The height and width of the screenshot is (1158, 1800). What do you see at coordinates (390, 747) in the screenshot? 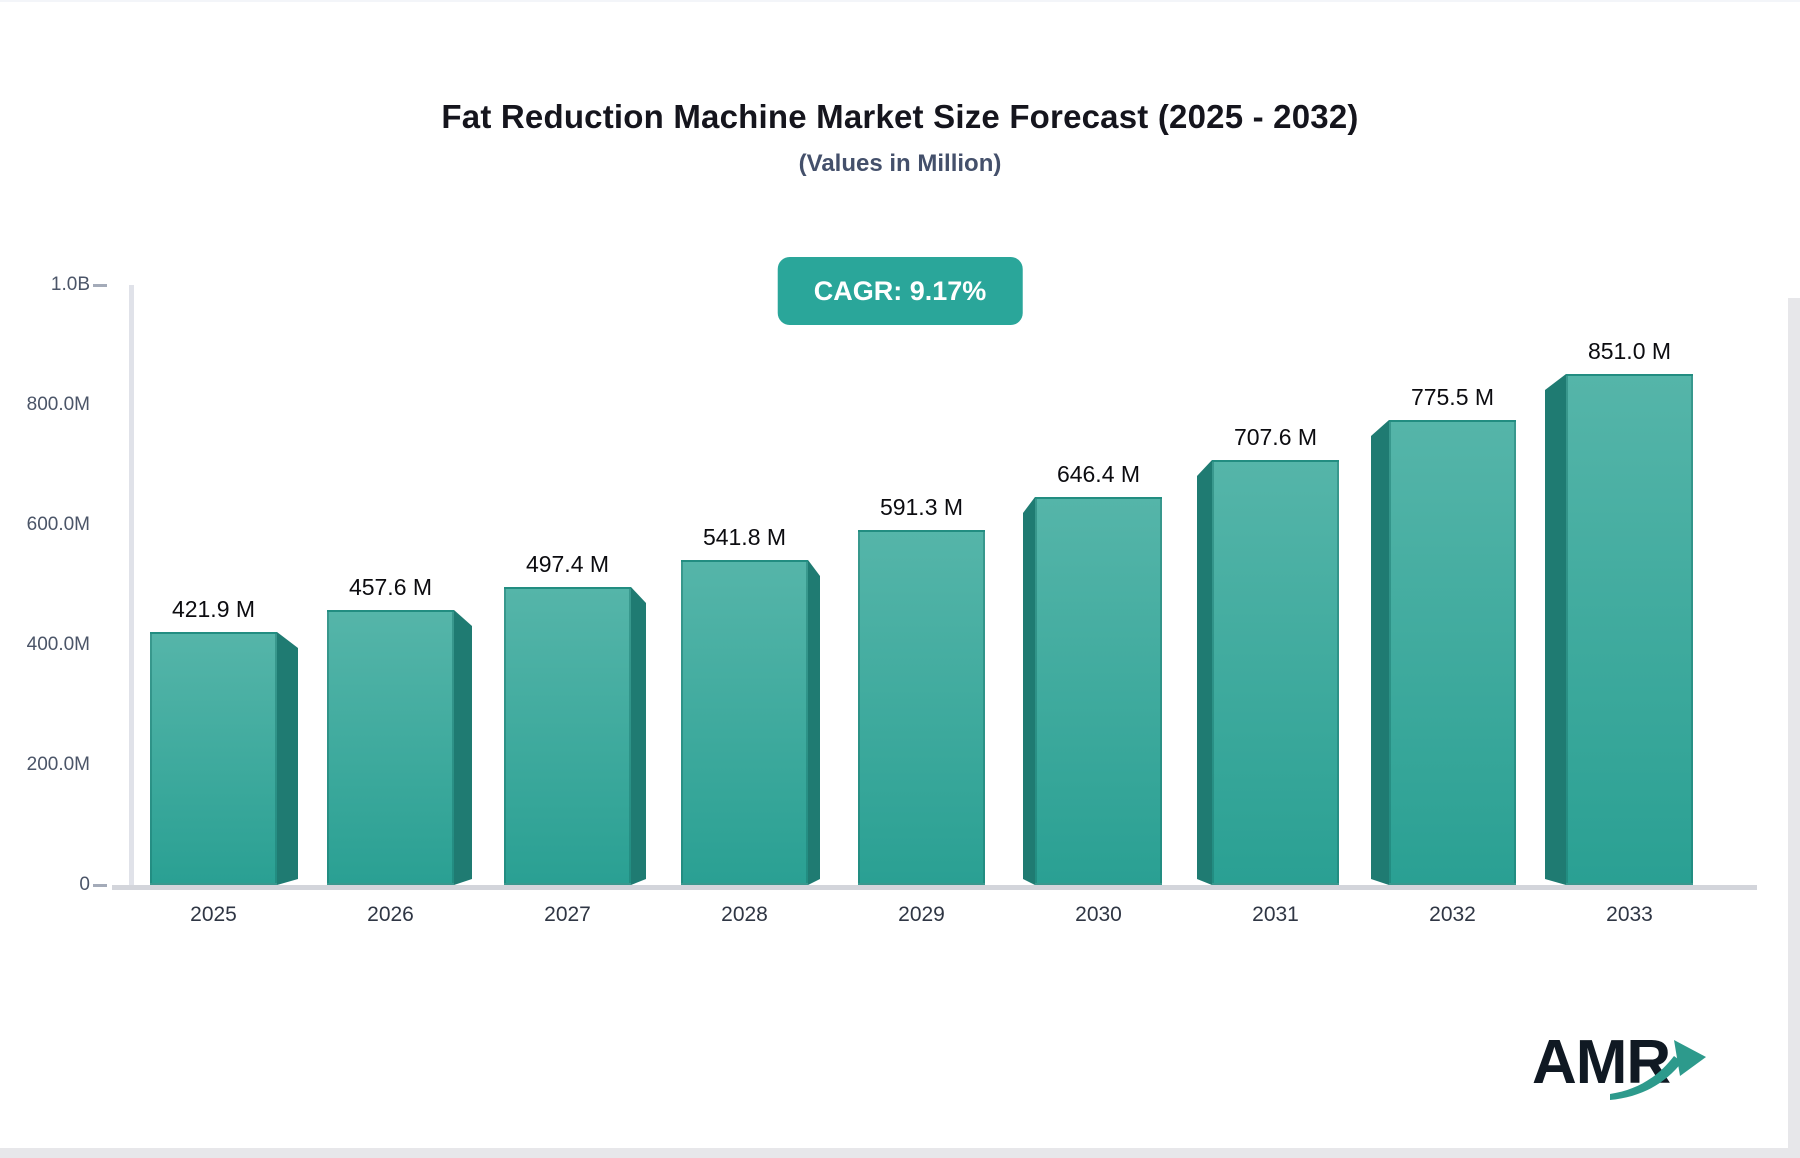
I see `bar-2026` at bounding box center [390, 747].